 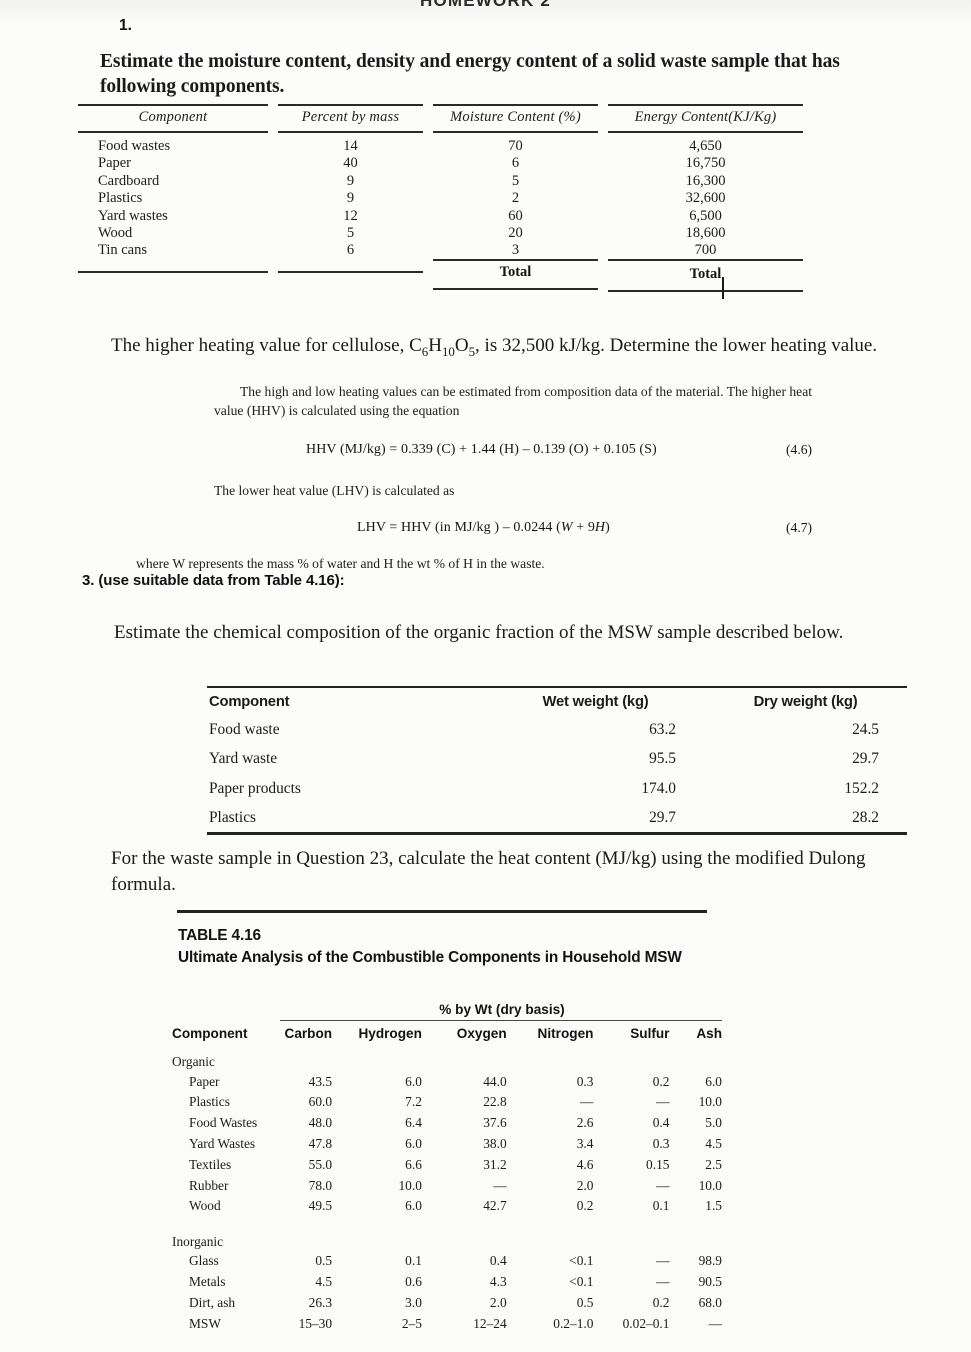 I want to click on table-row: Glass 0.5 0.1 0.4 <0.1 — 98.9, so click(x=447, y=1261).